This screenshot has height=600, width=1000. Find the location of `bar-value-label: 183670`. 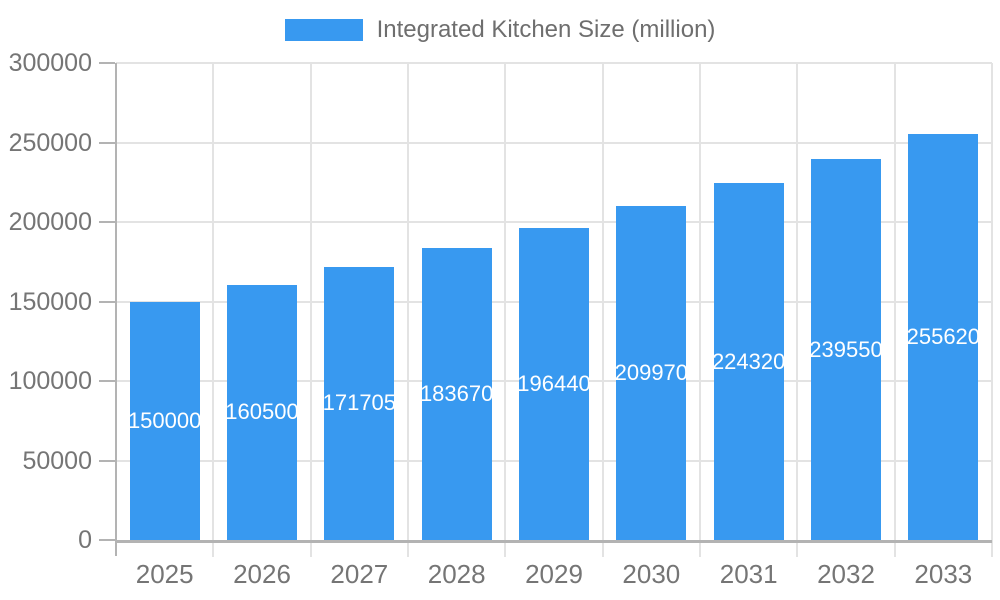

bar-value-label: 183670 is located at coordinates (456, 393).